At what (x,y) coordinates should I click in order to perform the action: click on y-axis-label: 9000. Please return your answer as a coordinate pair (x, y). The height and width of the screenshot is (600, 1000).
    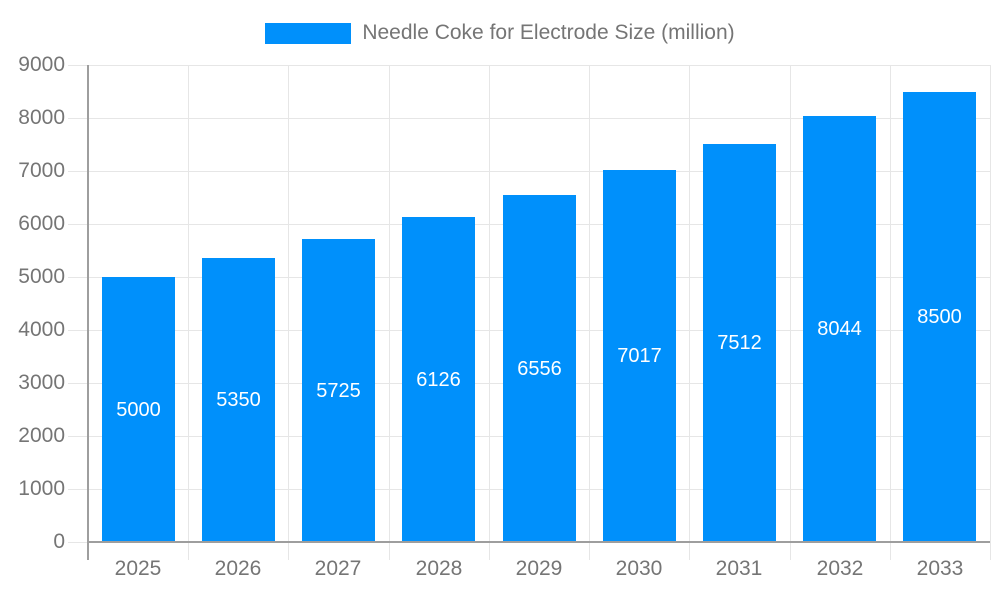
    Looking at the image, I should click on (41, 64).